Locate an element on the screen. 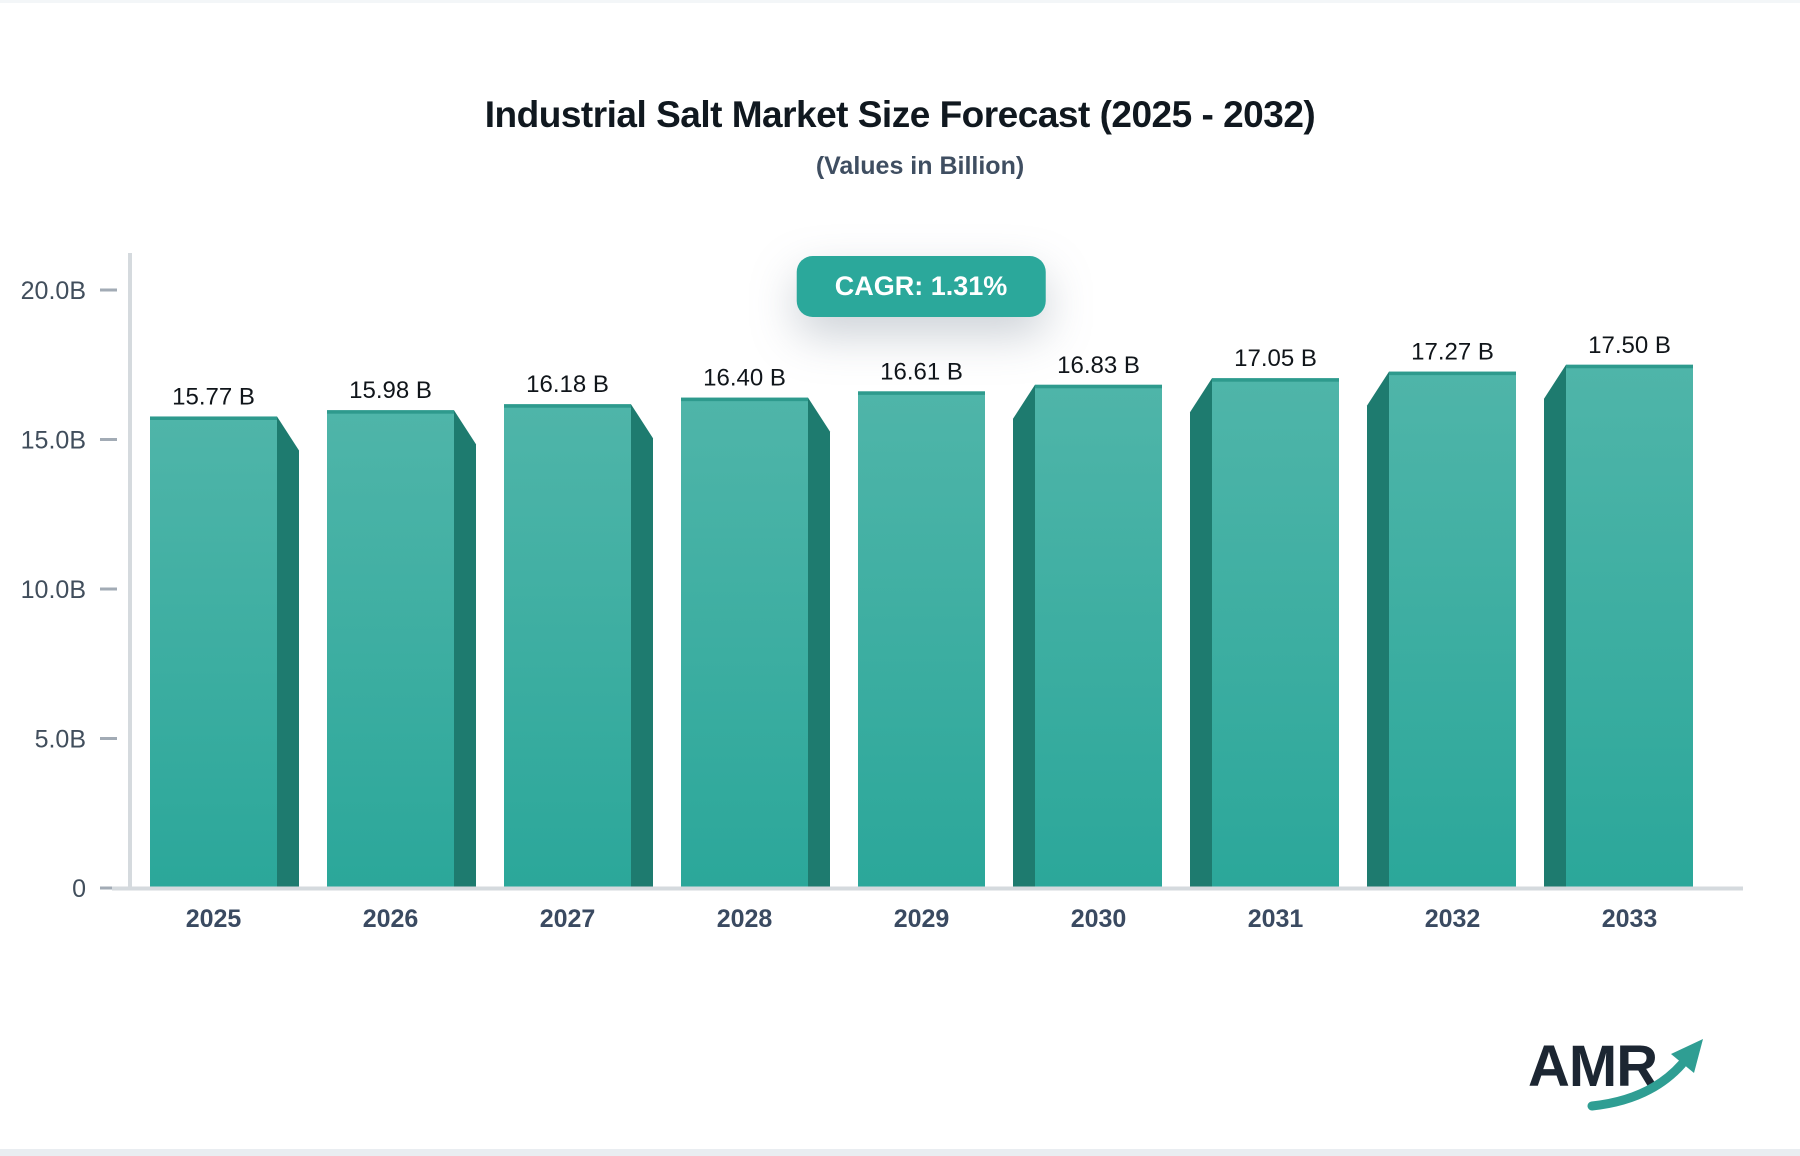 The image size is (1800, 1156). x-axis-label: 2029 is located at coordinates (922, 919).